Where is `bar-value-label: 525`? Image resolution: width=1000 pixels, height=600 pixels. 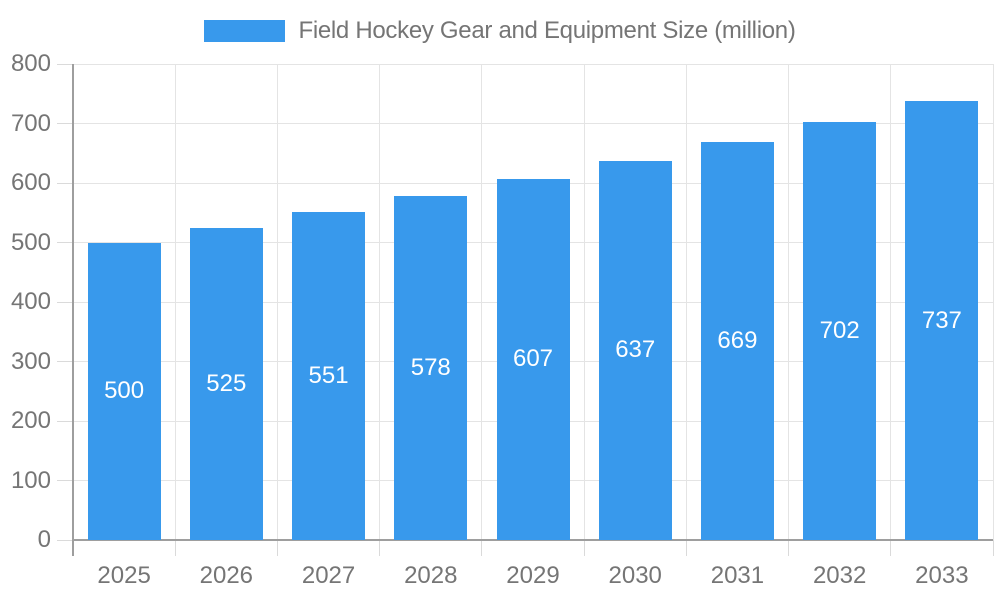
bar-value-label: 525 is located at coordinates (226, 383).